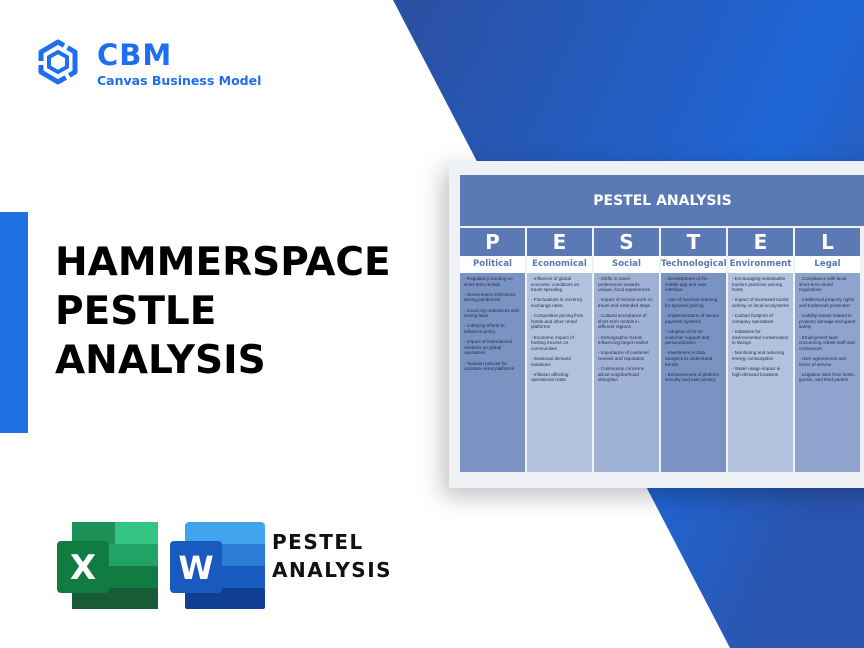 The width and height of the screenshot is (864, 648). I want to click on list-item: - Inflation affecting operational costs, so click(550, 377).